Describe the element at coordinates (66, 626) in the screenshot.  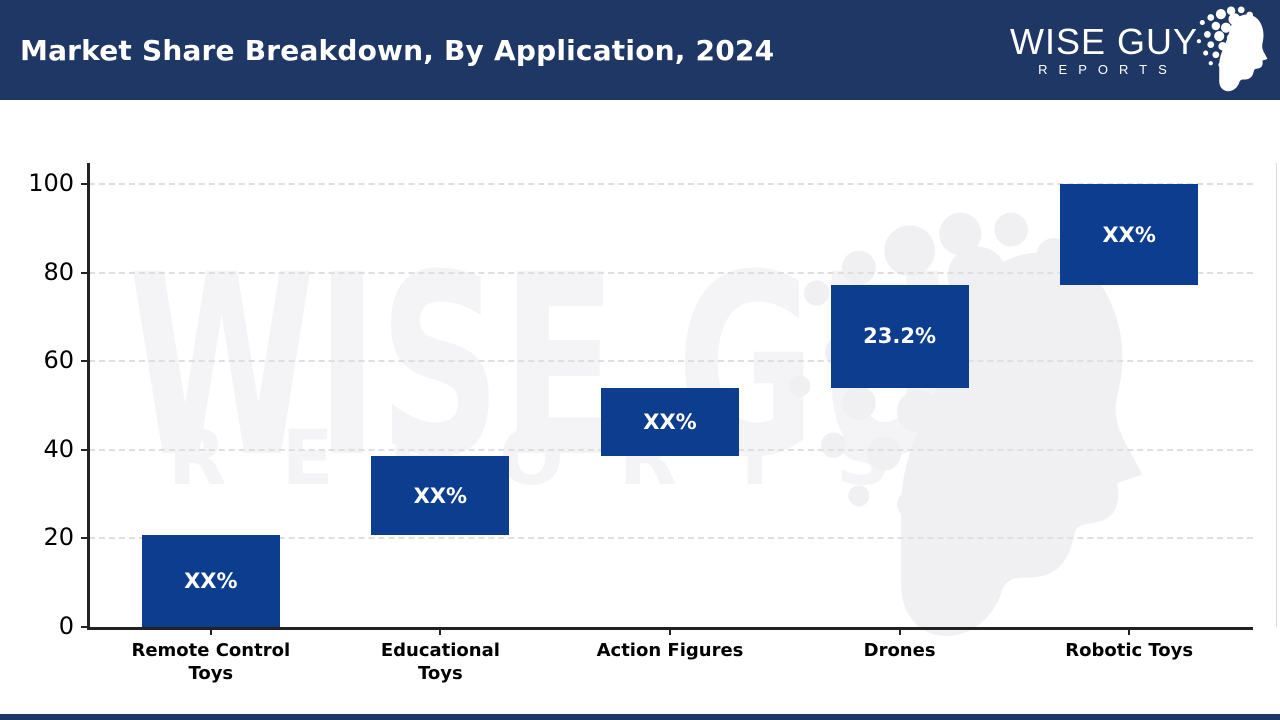
I see `y-tick-label-0: 0` at that location.